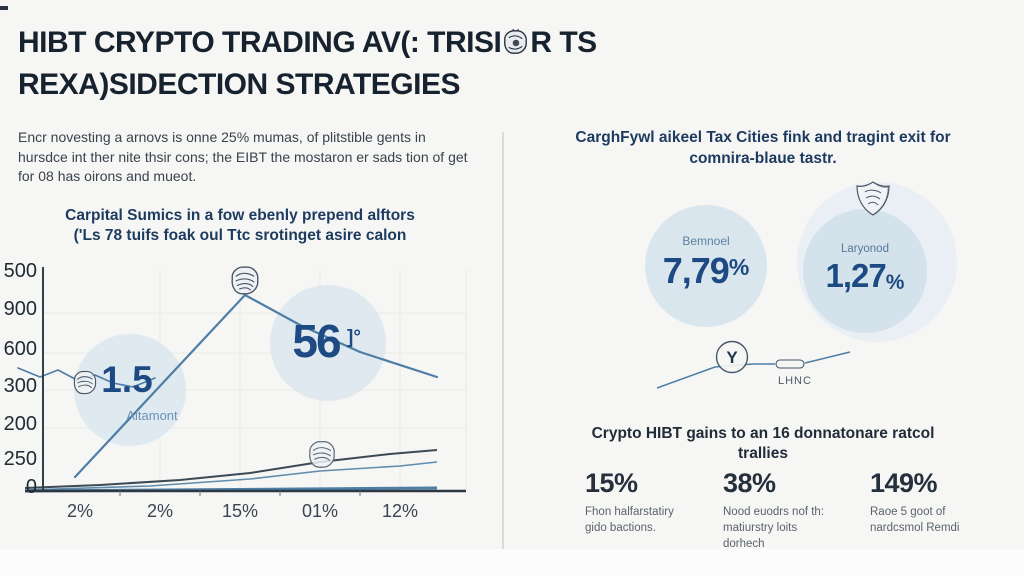 The image size is (1024, 576). What do you see at coordinates (20, 349) in the screenshot?
I see `y-tick-2: 600` at bounding box center [20, 349].